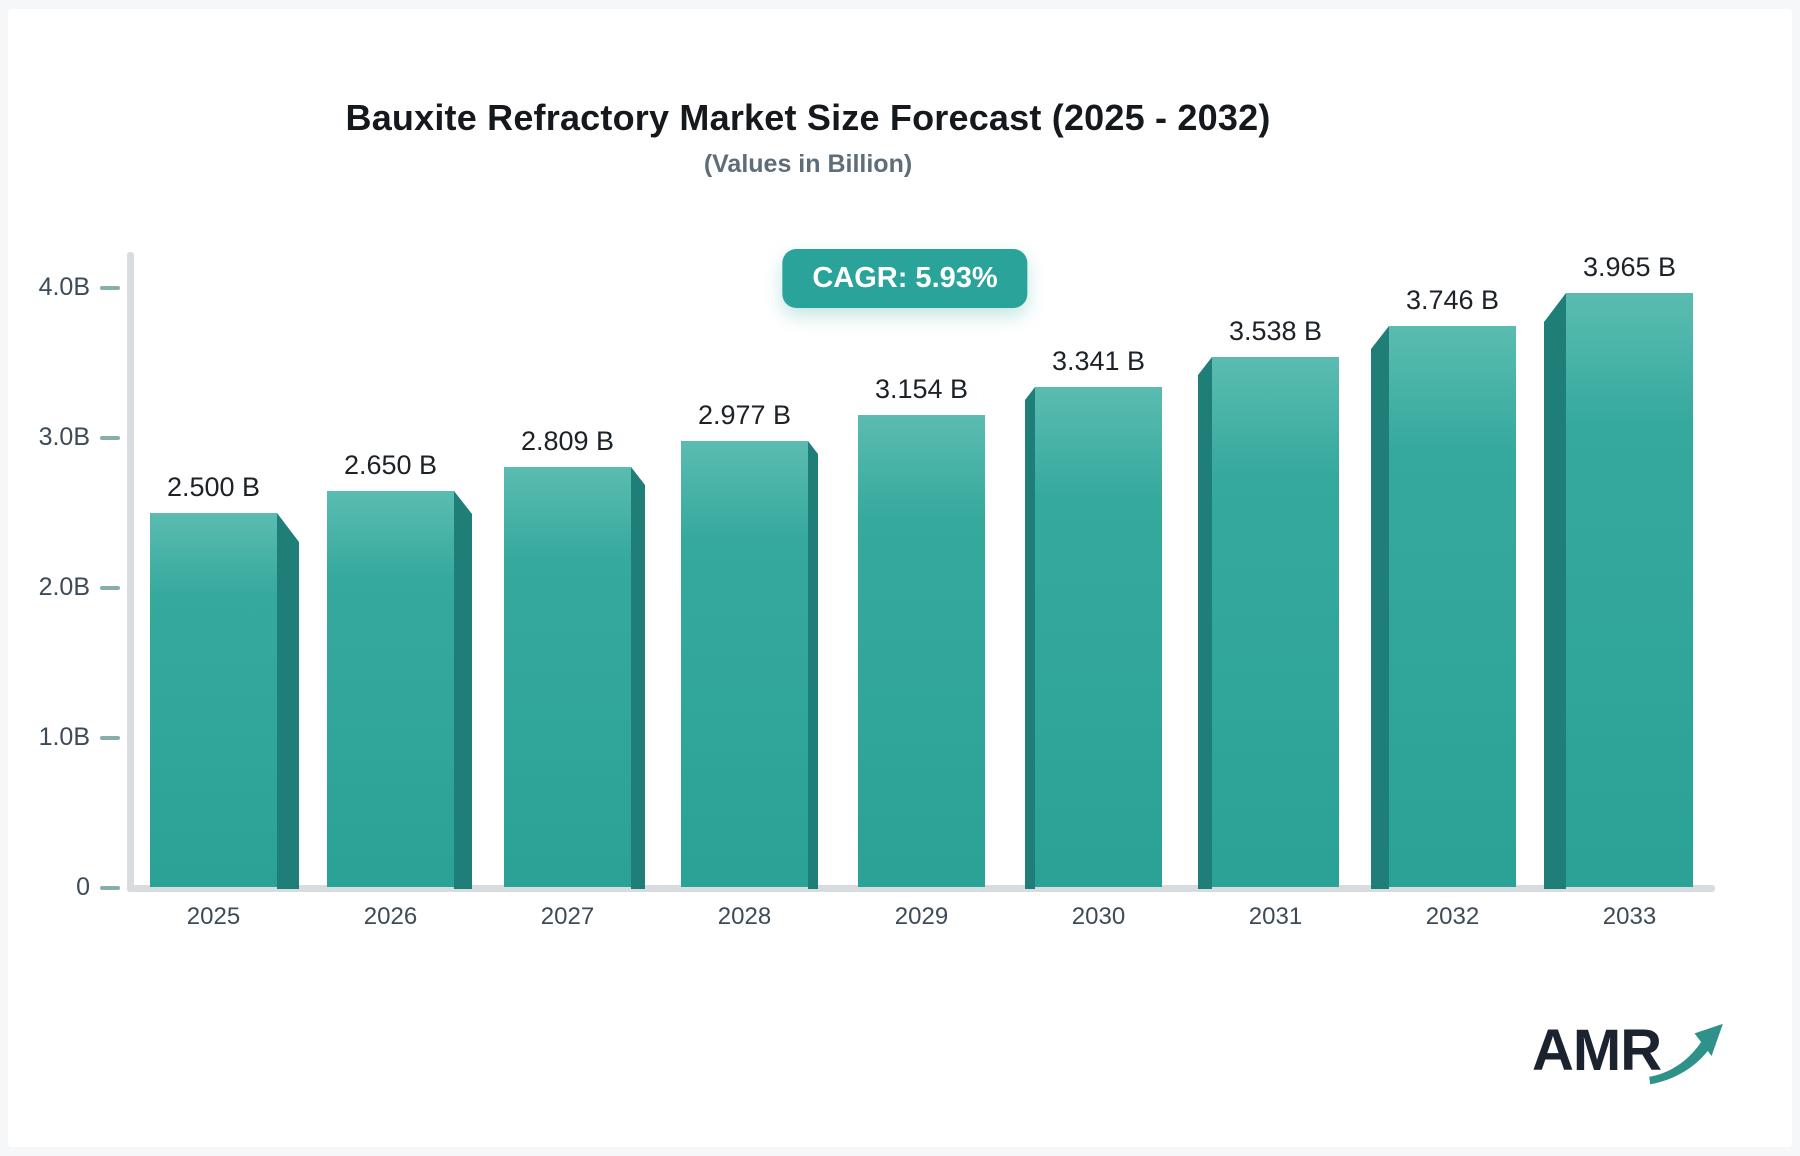 The width and height of the screenshot is (1800, 1156). What do you see at coordinates (1275, 916) in the screenshot?
I see `x-axis-label-2031: 2031` at bounding box center [1275, 916].